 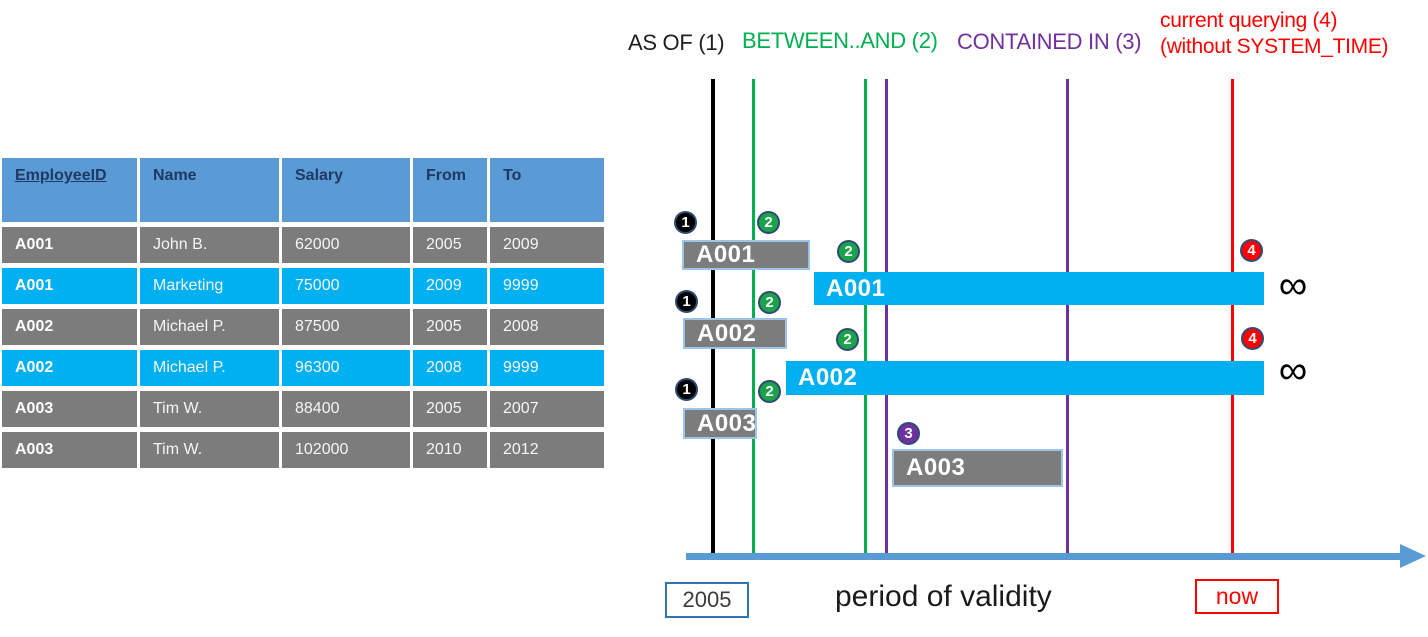 I want to click on badge-4-a002-current: 4, so click(x=1252, y=338).